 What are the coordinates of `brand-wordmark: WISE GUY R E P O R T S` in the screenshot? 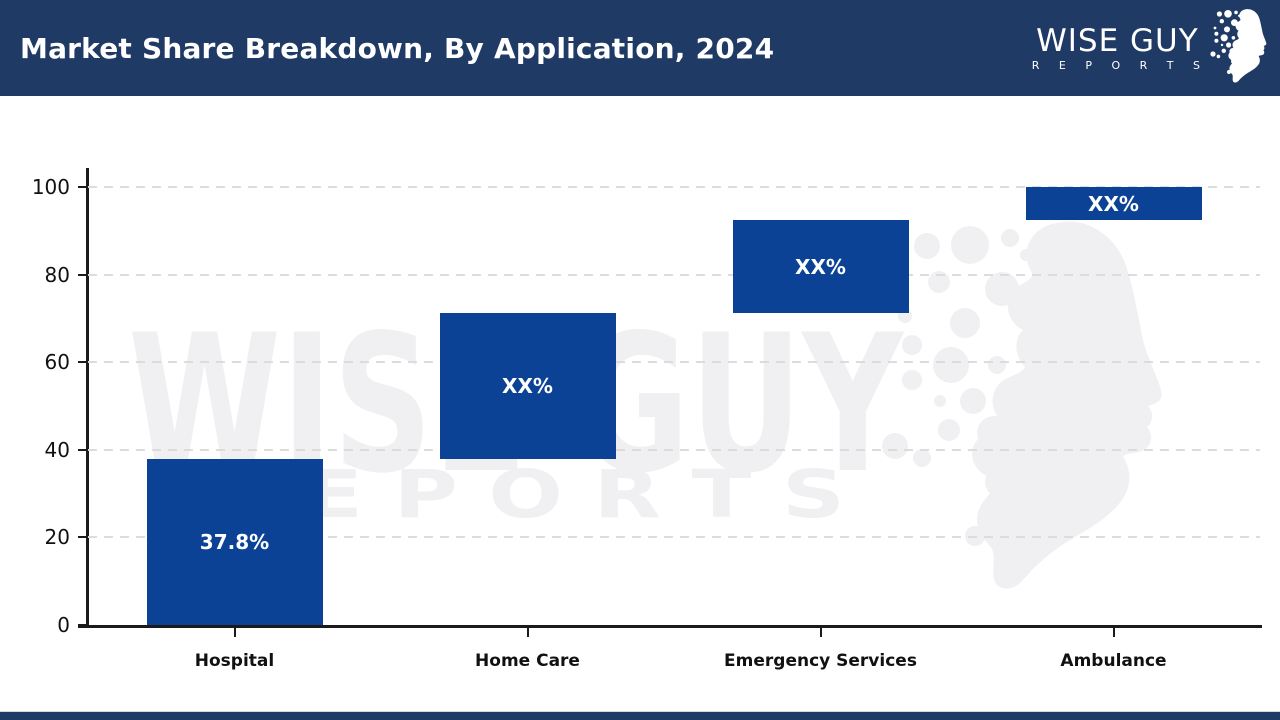 It's located at (1117, 48).